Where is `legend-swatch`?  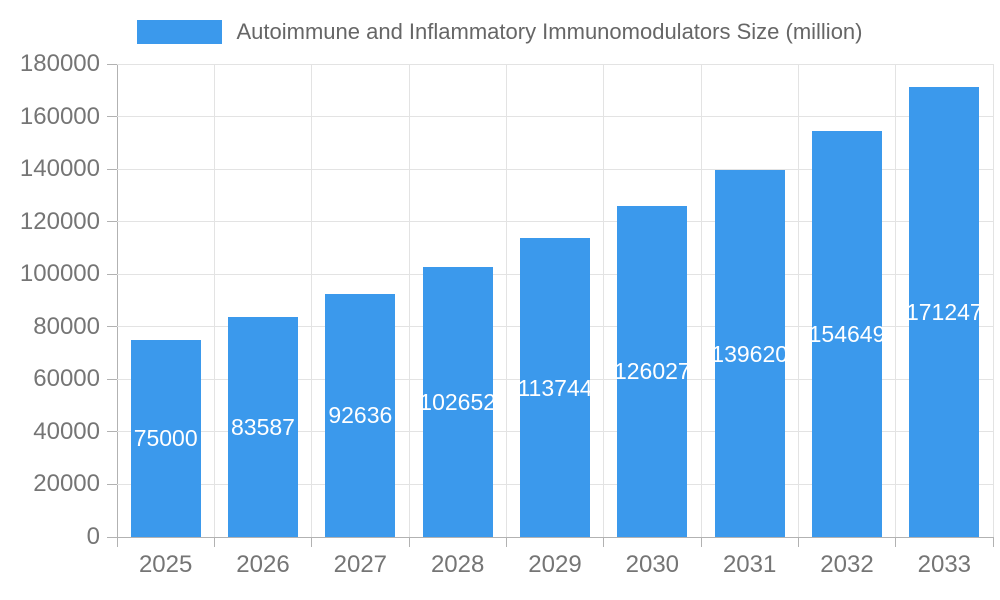 legend-swatch is located at coordinates (180, 32).